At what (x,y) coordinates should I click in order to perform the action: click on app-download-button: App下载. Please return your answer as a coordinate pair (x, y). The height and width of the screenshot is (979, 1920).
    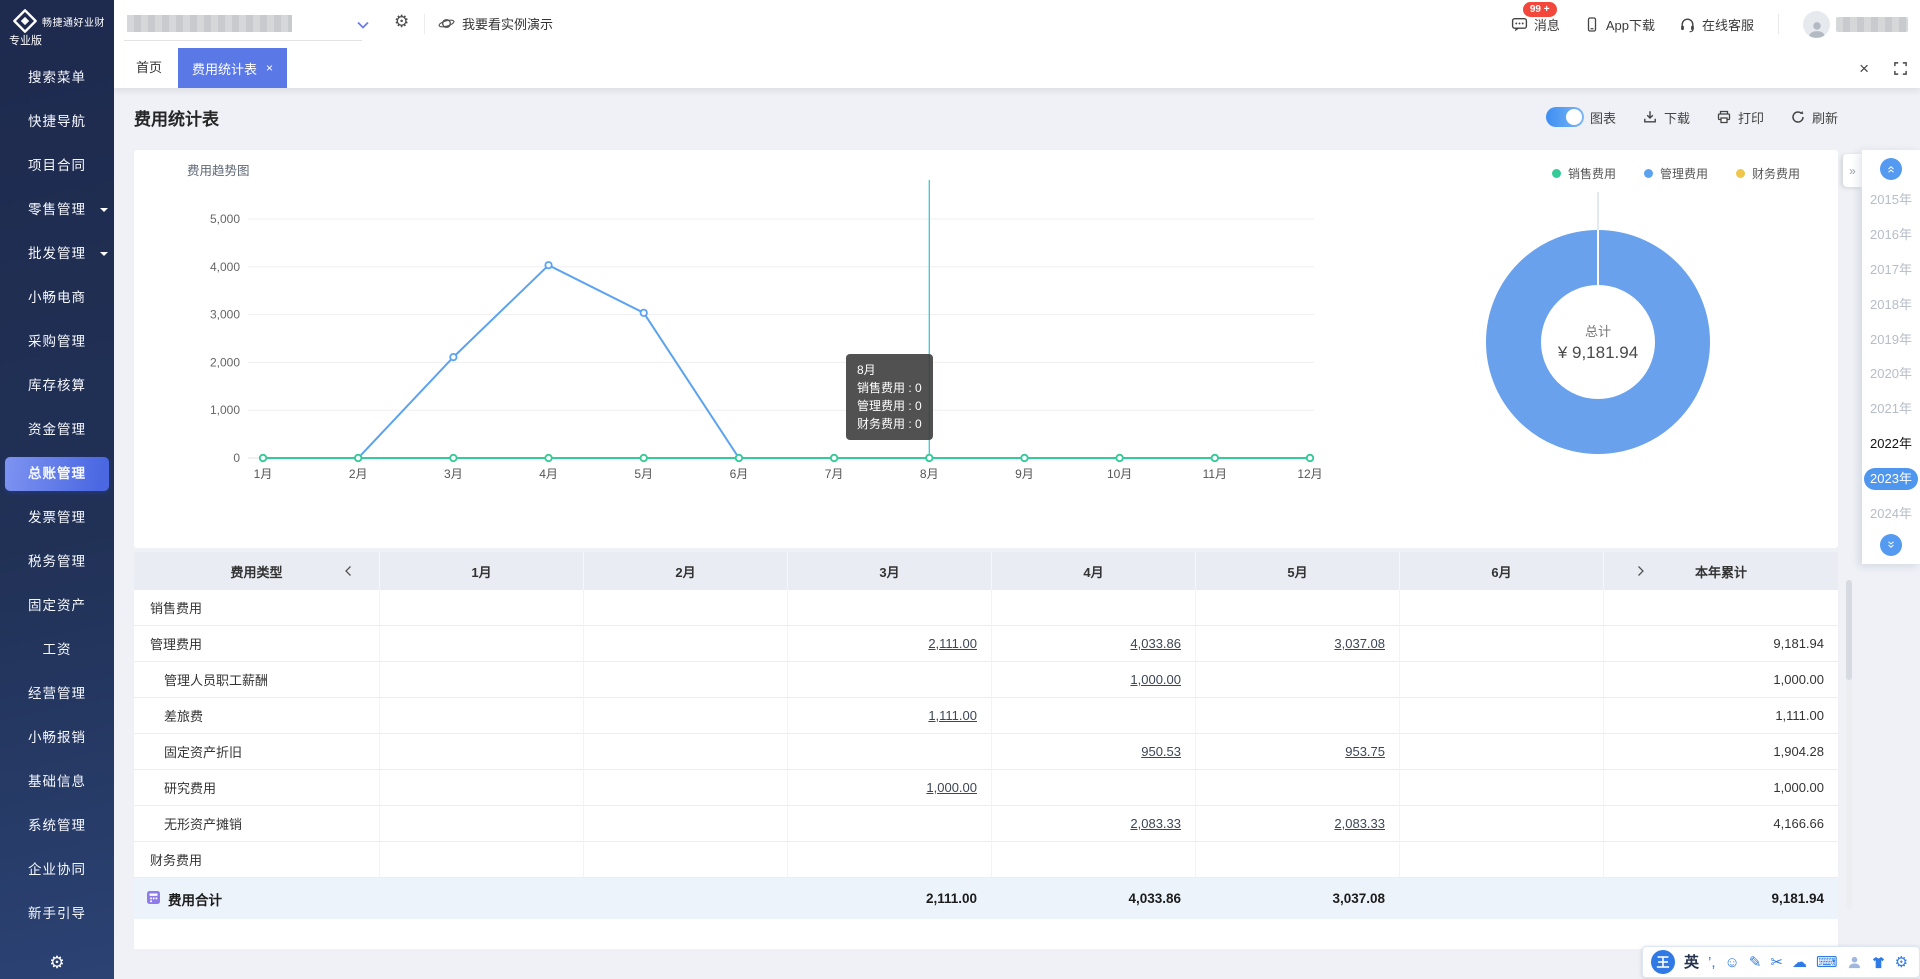
    Looking at the image, I should click on (1619, 24).